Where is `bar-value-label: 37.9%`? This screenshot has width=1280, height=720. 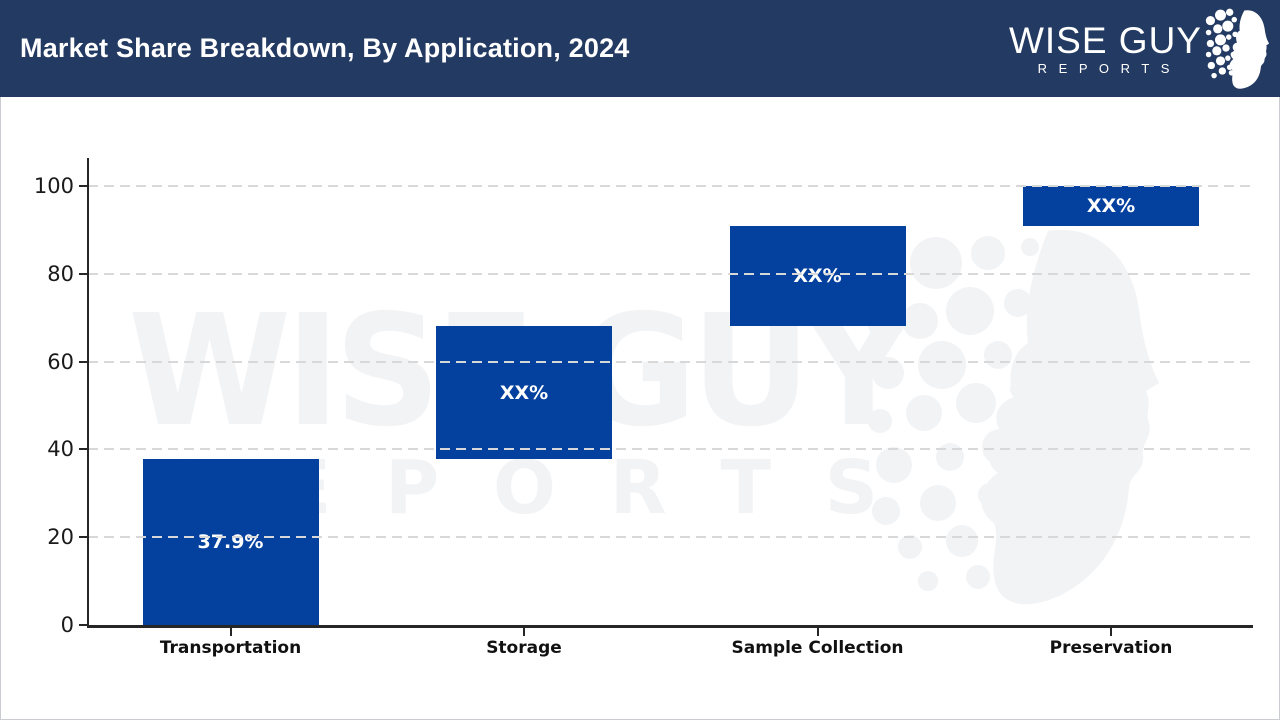 bar-value-label: 37.9% is located at coordinates (230, 541).